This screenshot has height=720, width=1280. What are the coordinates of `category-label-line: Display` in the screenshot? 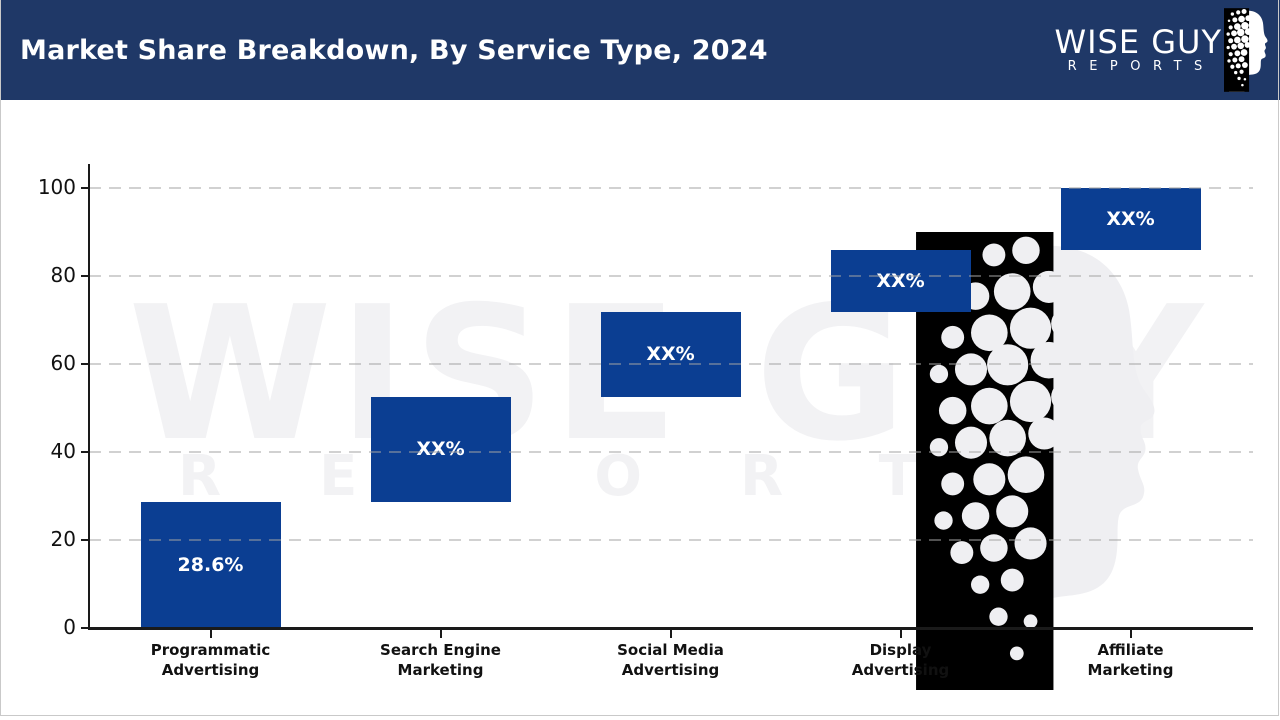 It's located at (900, 650).